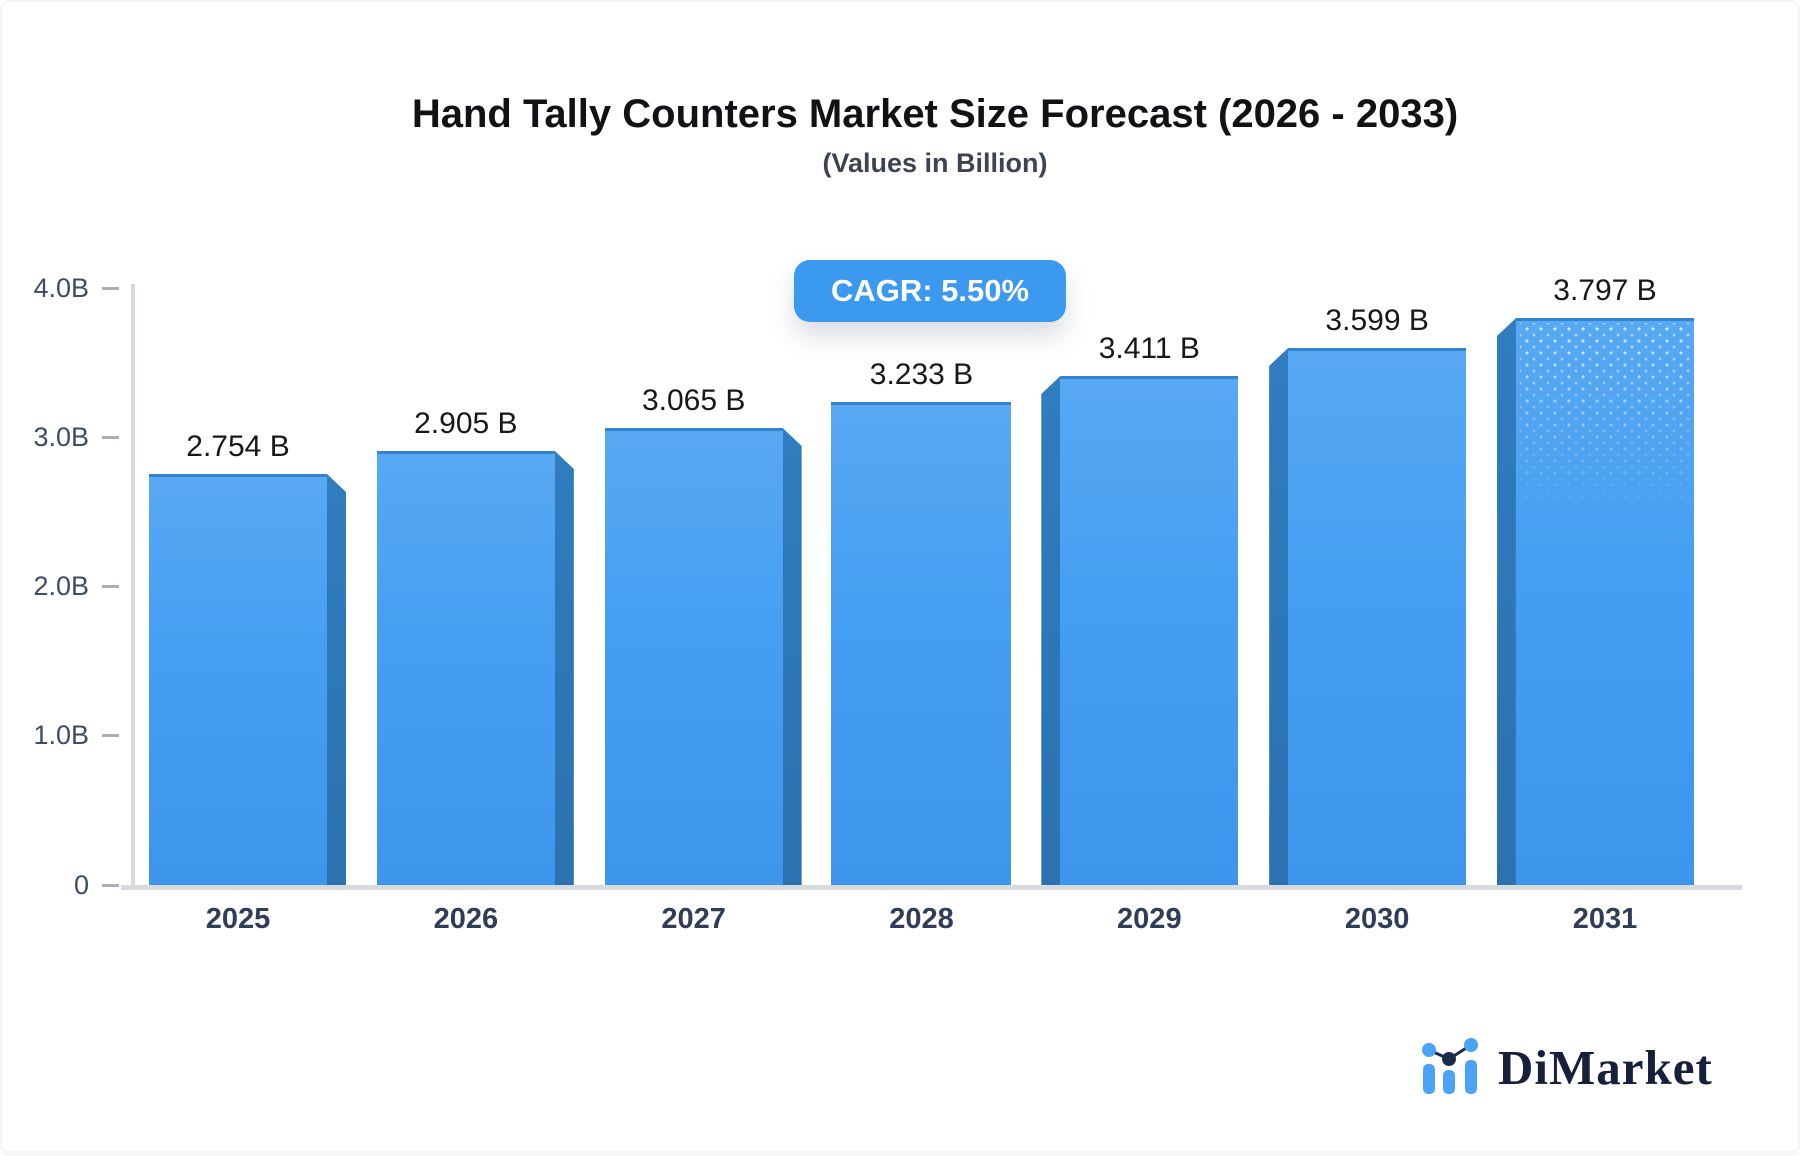 This screenshot has width=1800, height=1156. I want to click on bar-value-label: 3.233 B, so click(921, 374).